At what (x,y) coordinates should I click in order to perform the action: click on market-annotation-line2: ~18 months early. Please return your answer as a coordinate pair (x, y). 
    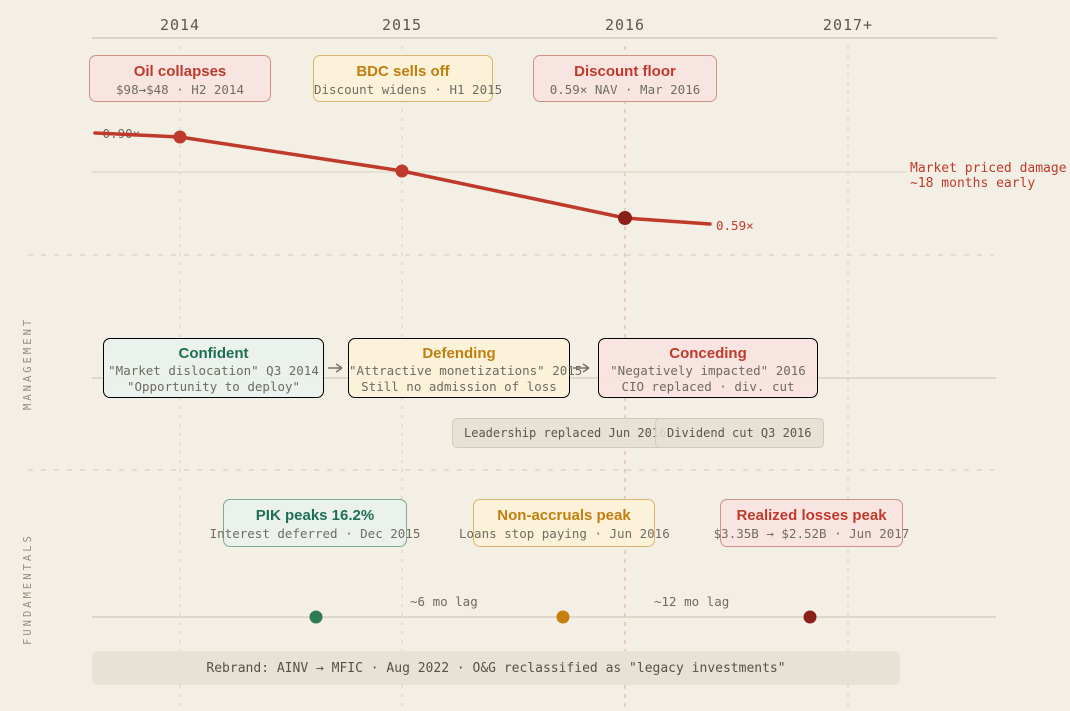
    Looking at the image, I should click on (973, 183).